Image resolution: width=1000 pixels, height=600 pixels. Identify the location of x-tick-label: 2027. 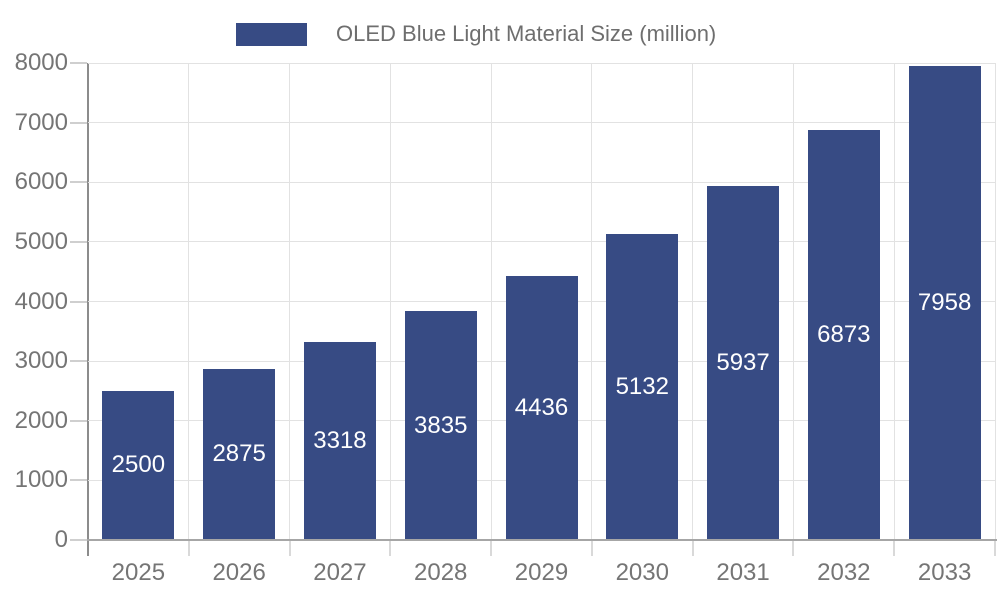
(340, 572).